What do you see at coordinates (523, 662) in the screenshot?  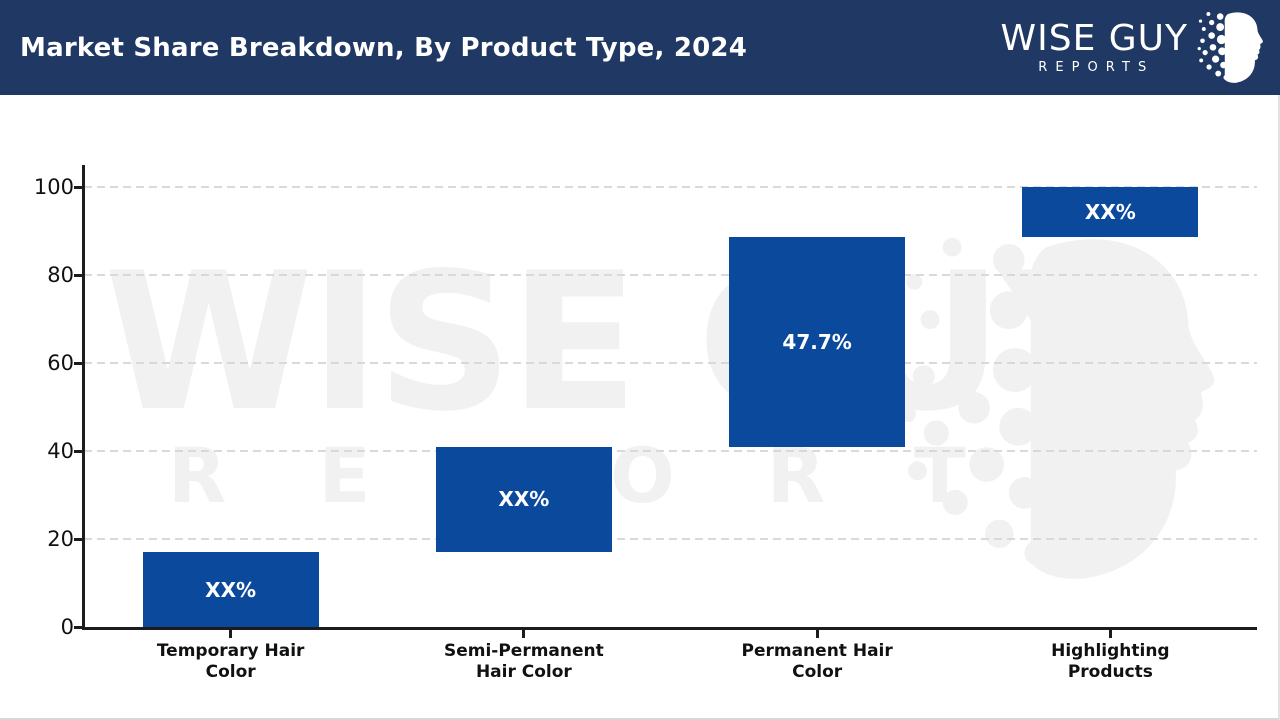 I see `x-category-label: Semi-Permanent Hair Color` at bounding box center [523, 662].